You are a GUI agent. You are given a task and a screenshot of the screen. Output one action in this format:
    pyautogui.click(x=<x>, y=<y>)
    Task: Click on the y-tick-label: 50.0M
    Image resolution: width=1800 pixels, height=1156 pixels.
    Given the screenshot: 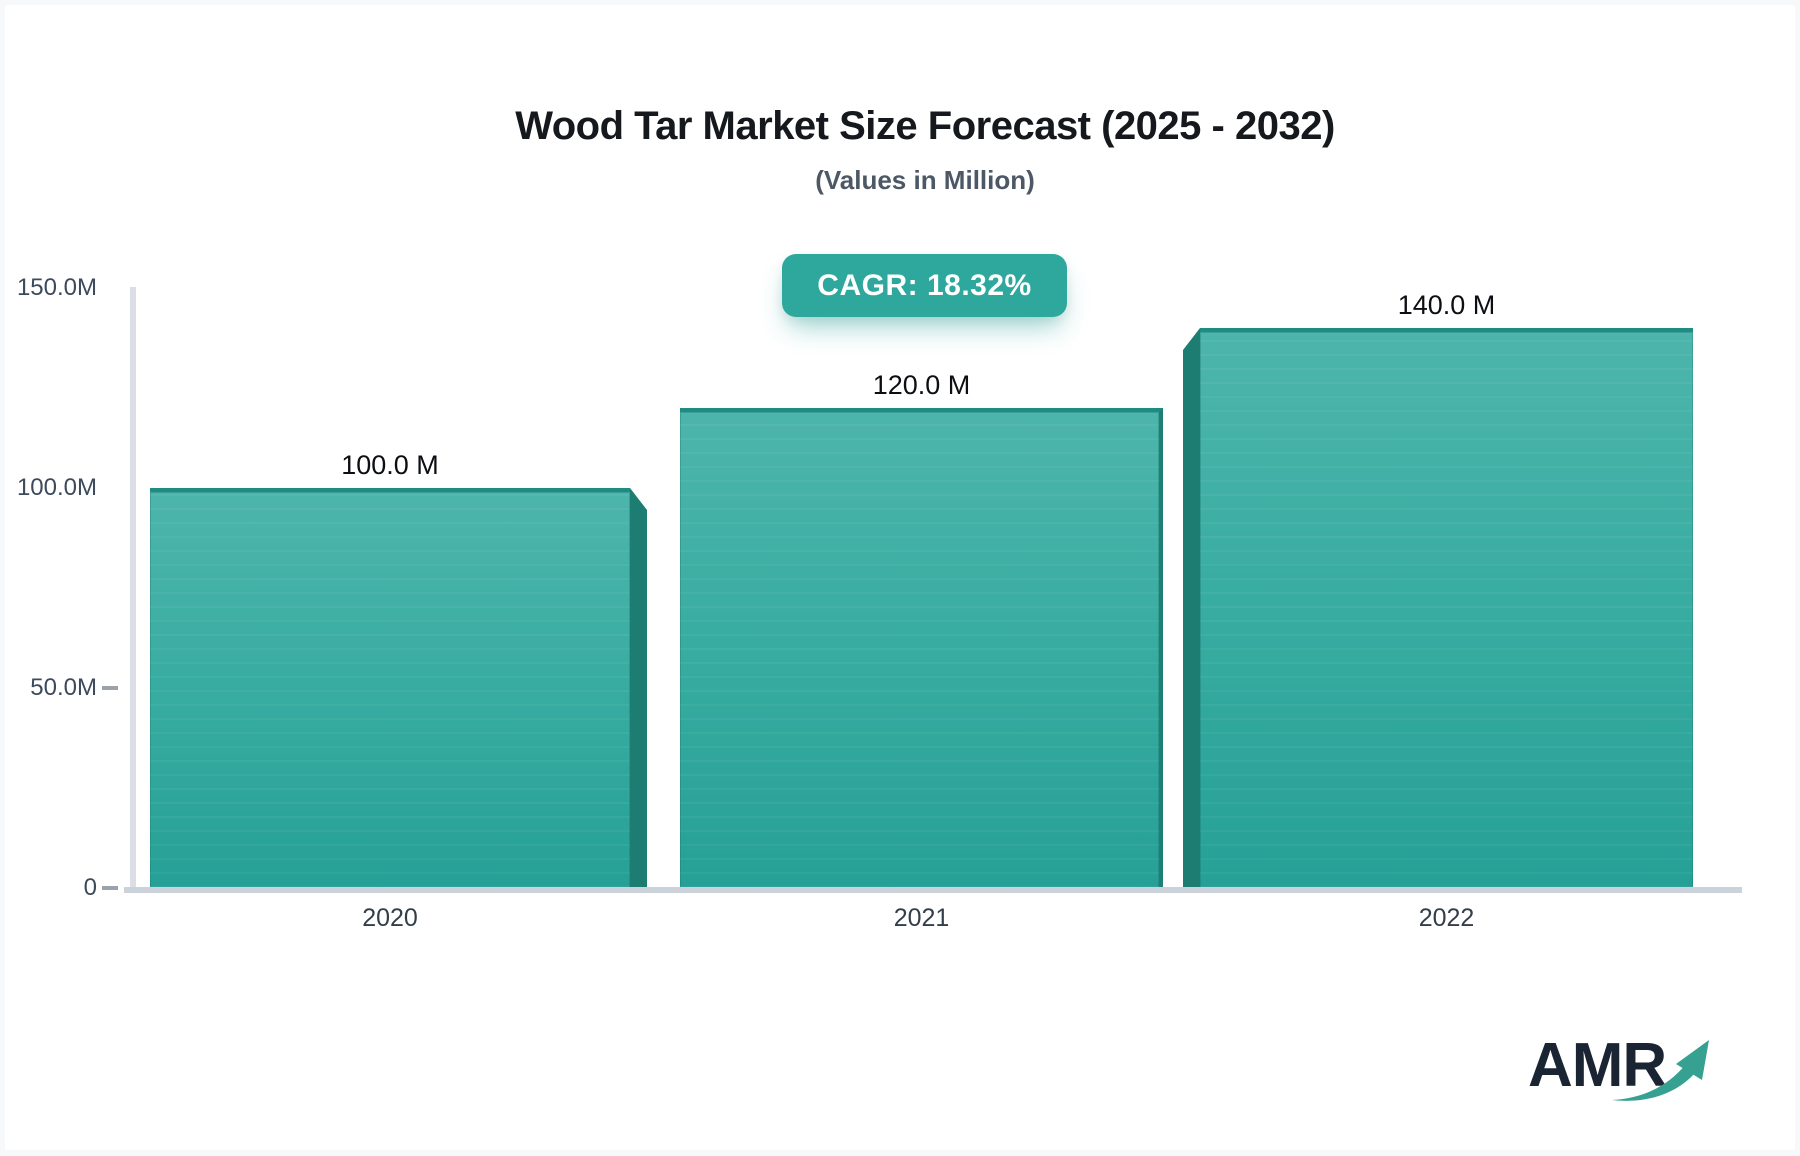 What is the action you would take?
    pyautogui.click(x=63, y=687)
    